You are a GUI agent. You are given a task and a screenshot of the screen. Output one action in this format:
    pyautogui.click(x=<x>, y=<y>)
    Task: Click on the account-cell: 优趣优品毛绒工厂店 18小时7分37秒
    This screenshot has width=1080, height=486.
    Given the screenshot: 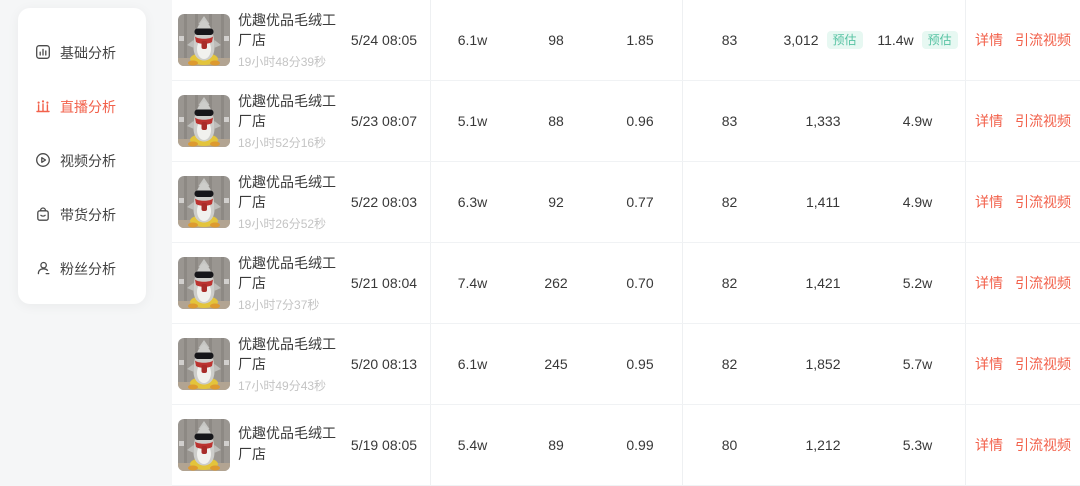 What is the action you would take?
    pyautogui.click(x=255, y=283)
    